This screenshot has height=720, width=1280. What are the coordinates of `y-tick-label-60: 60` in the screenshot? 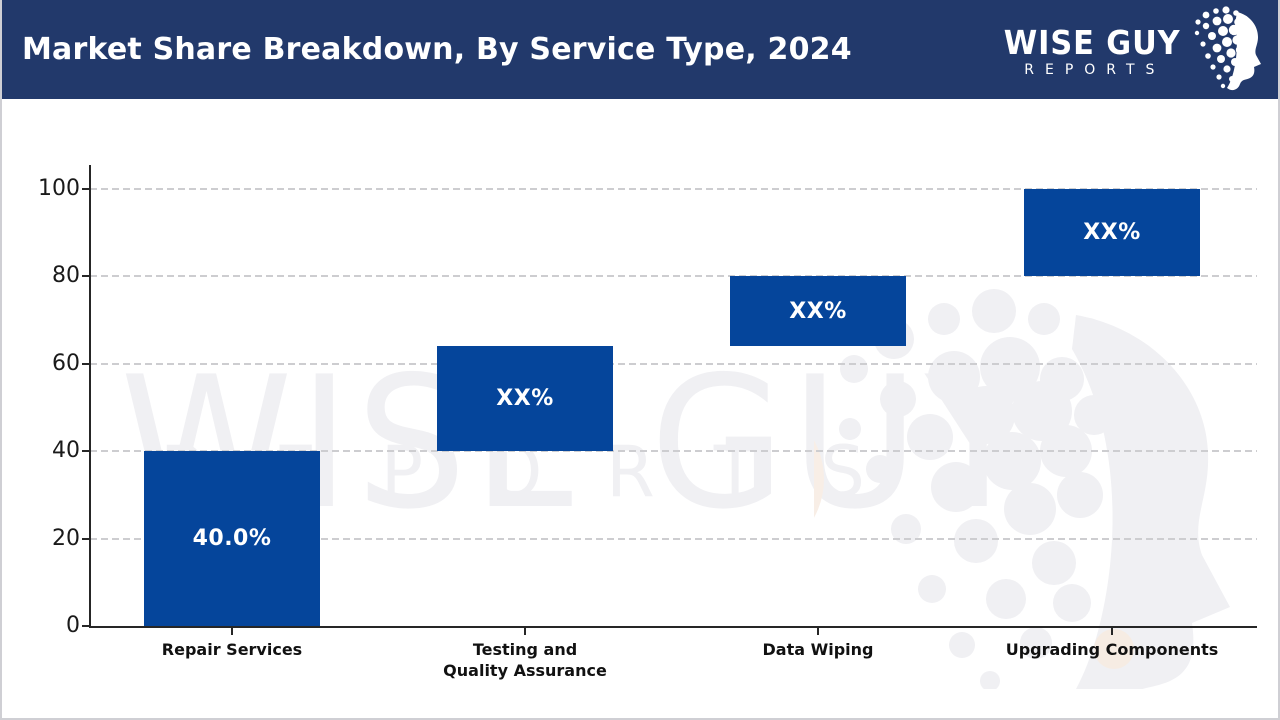 It's located at (66, 363).